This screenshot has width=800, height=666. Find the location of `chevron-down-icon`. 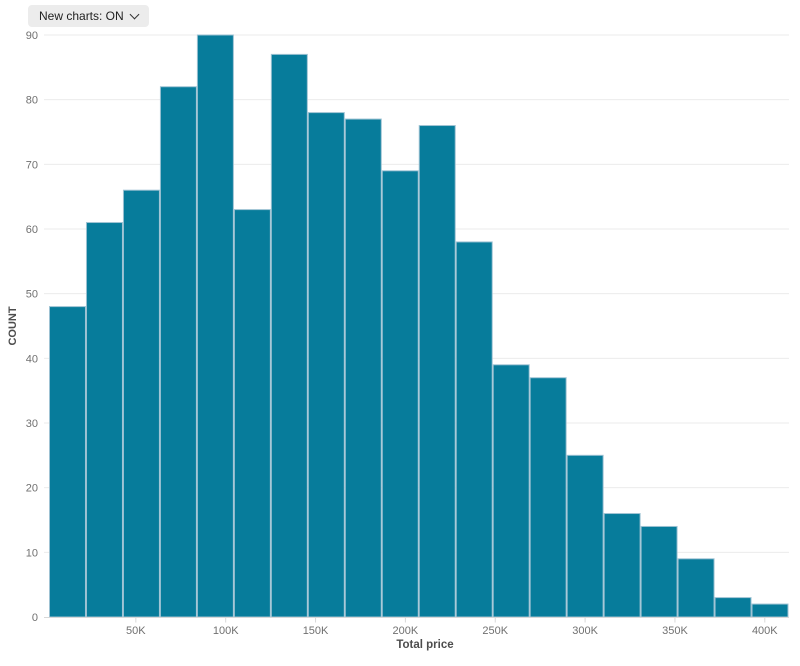

chevron-down-icon is located at coordinates (134, 14).